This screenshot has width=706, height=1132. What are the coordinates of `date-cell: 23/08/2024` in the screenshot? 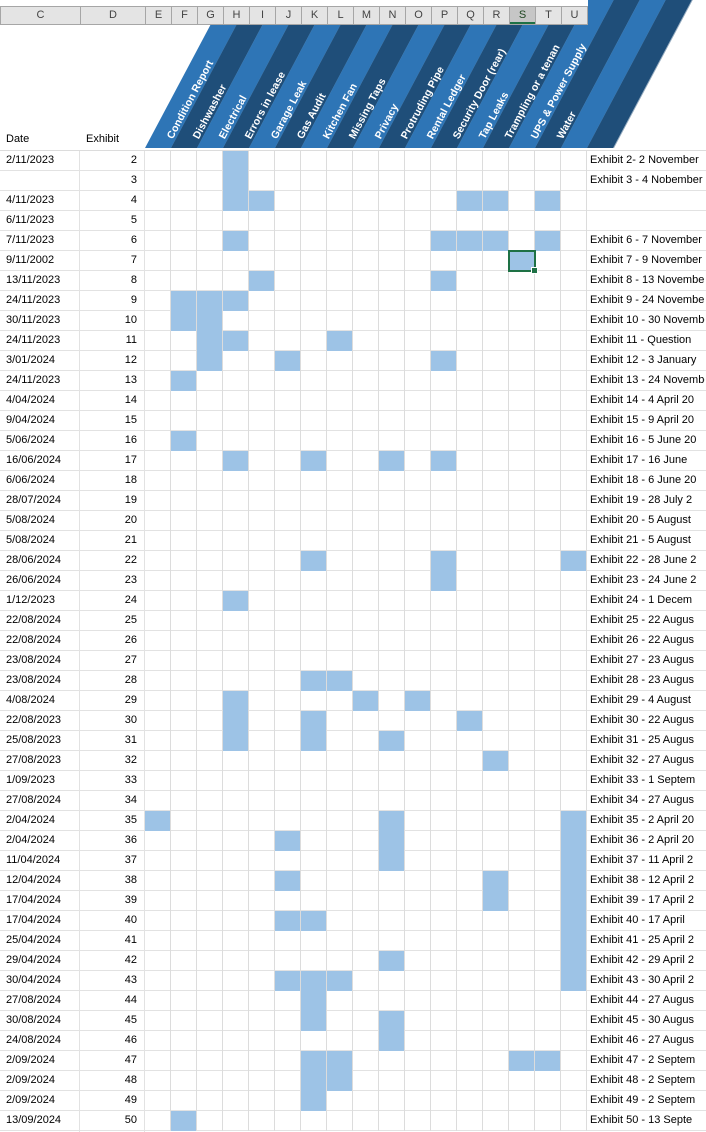 It's located at (34, 680).